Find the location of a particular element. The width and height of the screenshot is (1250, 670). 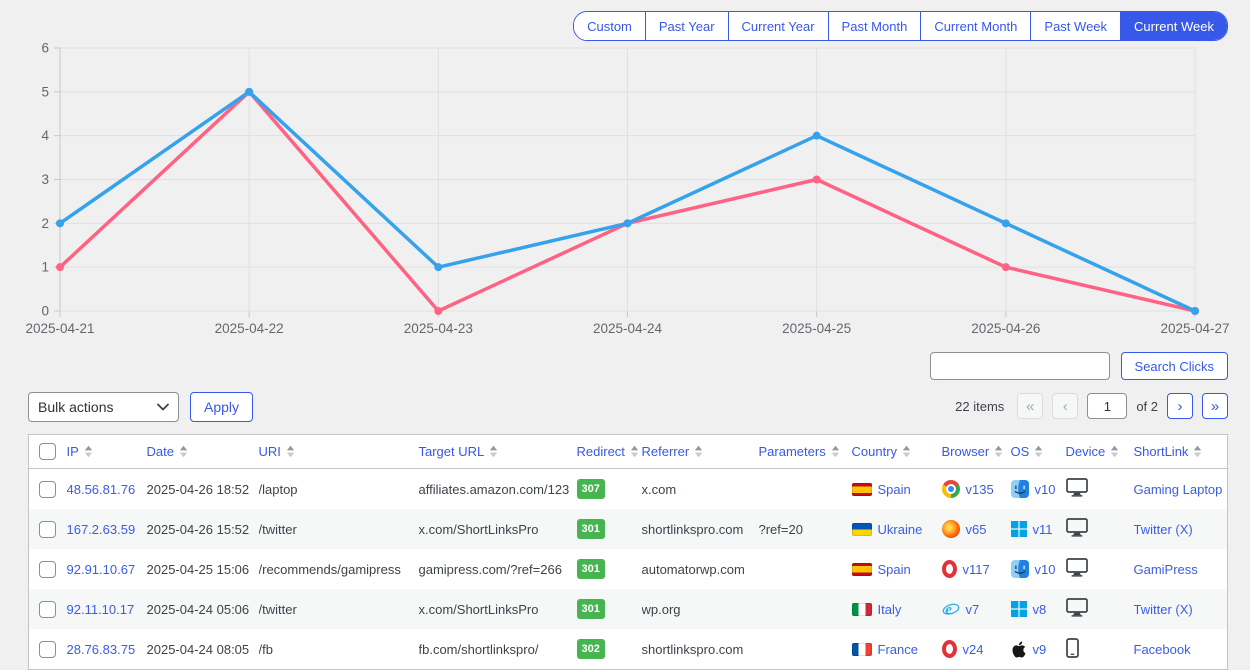

search-clicks-button: Search Clicks is located at coordinates (1174, 366).